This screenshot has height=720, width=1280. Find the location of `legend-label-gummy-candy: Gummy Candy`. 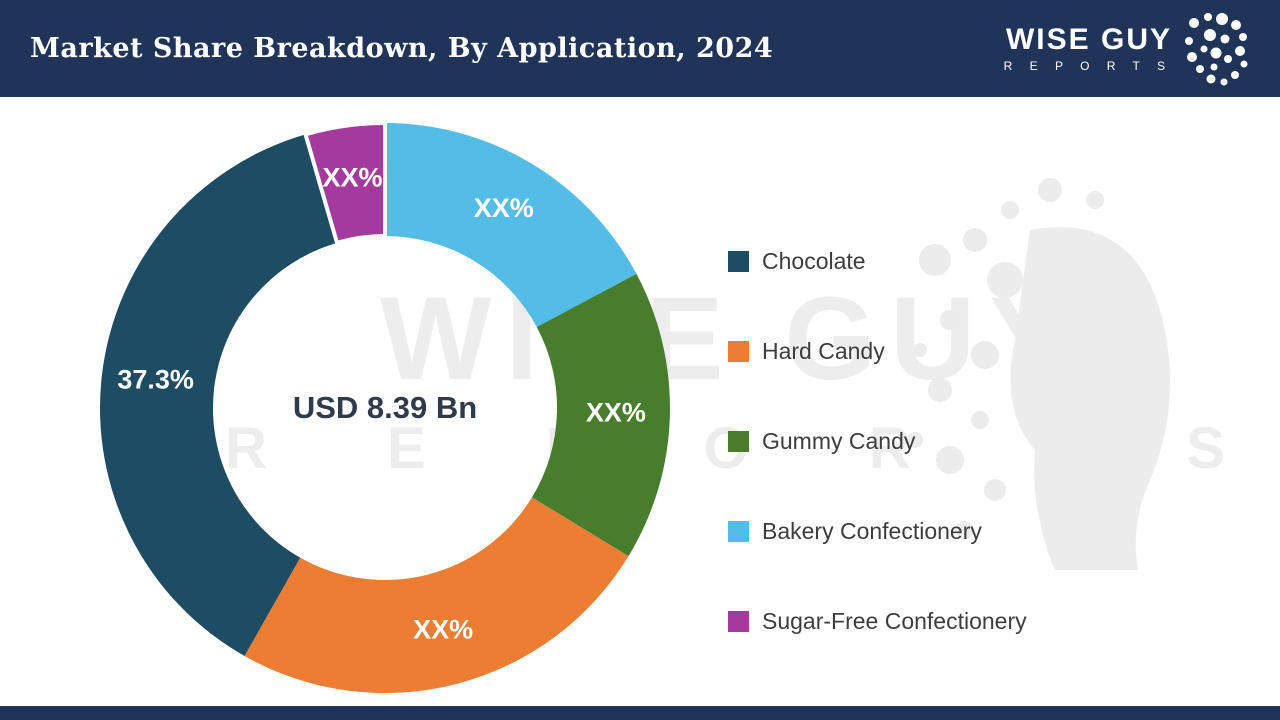

legend-label-gummy-candy: Gummy Candy is located at coordinates (839, 441).